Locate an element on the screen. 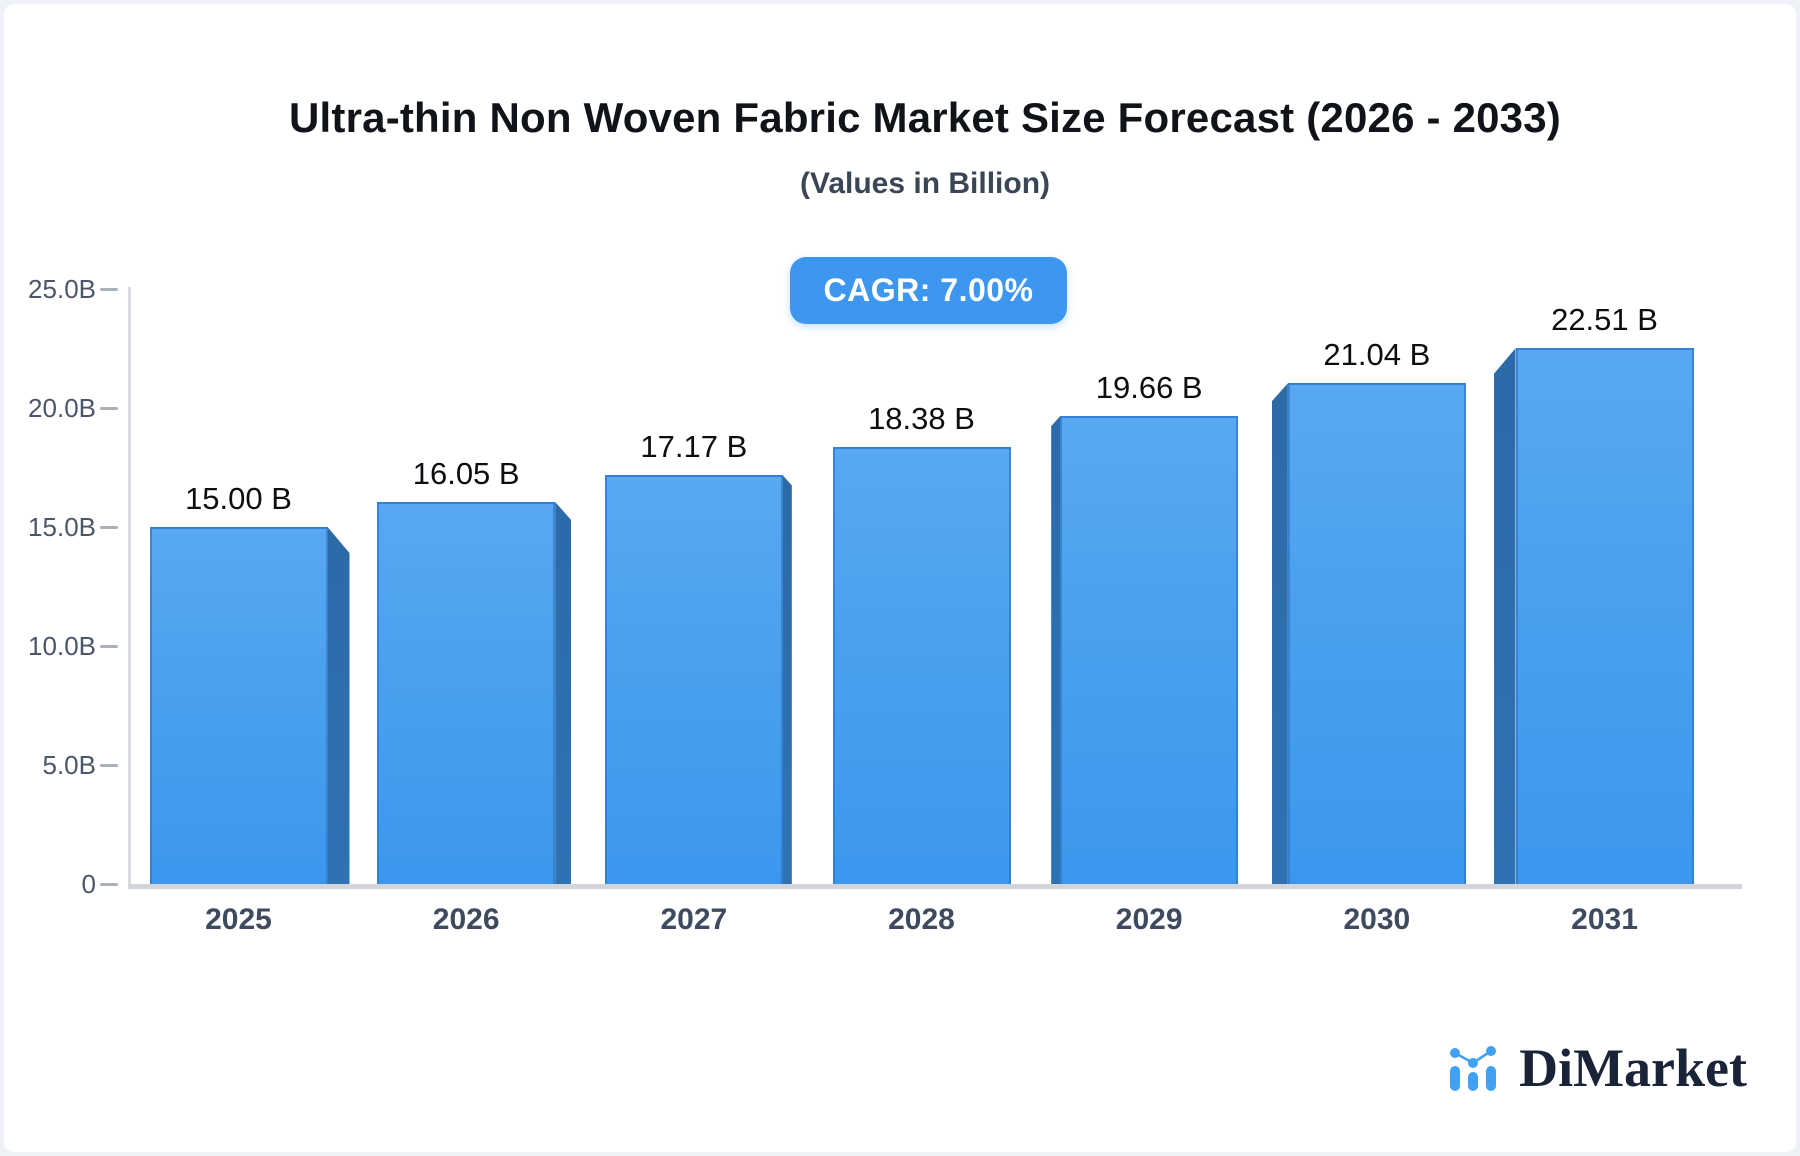 The image size is (1800, 1156). bar-value-label: 19.66 B is located at coordinates (1149, 388).